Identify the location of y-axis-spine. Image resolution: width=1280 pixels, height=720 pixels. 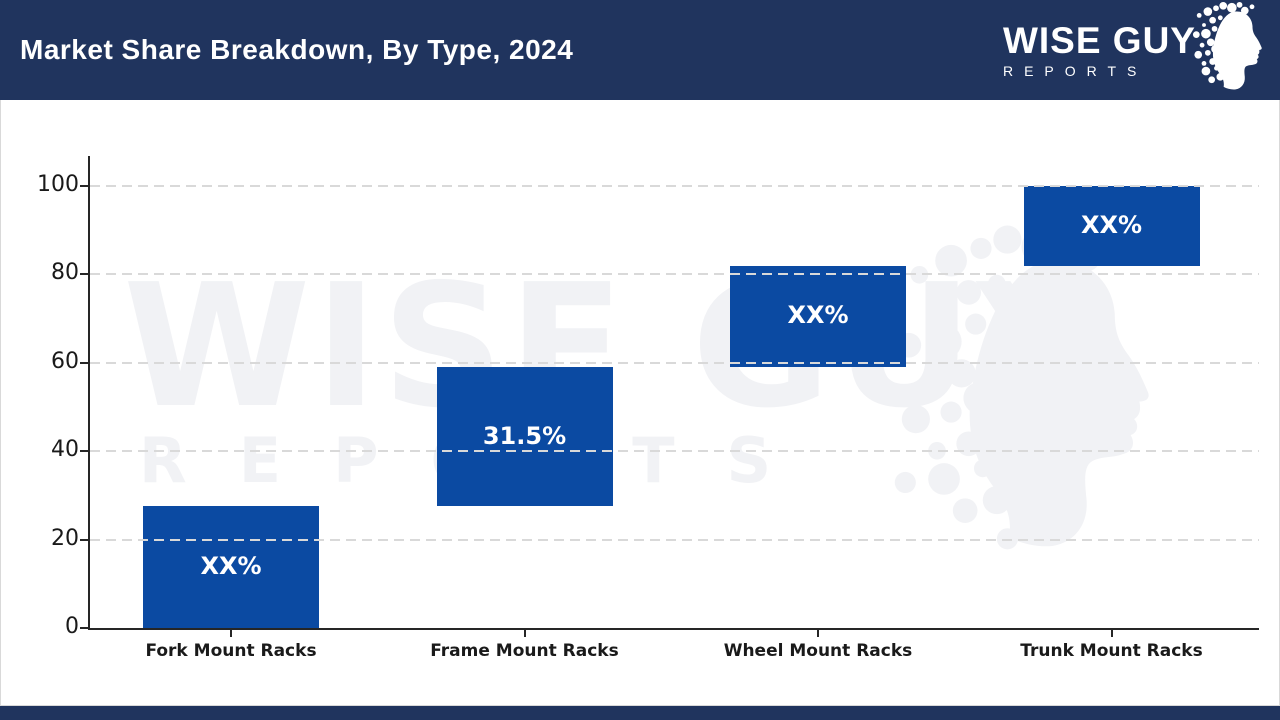
(89, 393).